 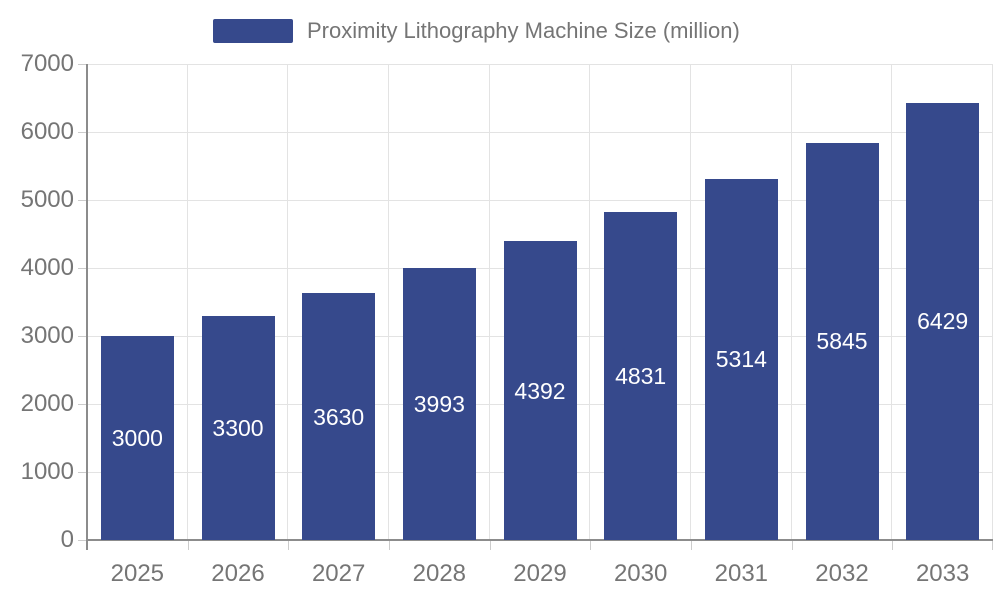 I want to click on bar-value-label: 4392, so click(x=540, y=390).